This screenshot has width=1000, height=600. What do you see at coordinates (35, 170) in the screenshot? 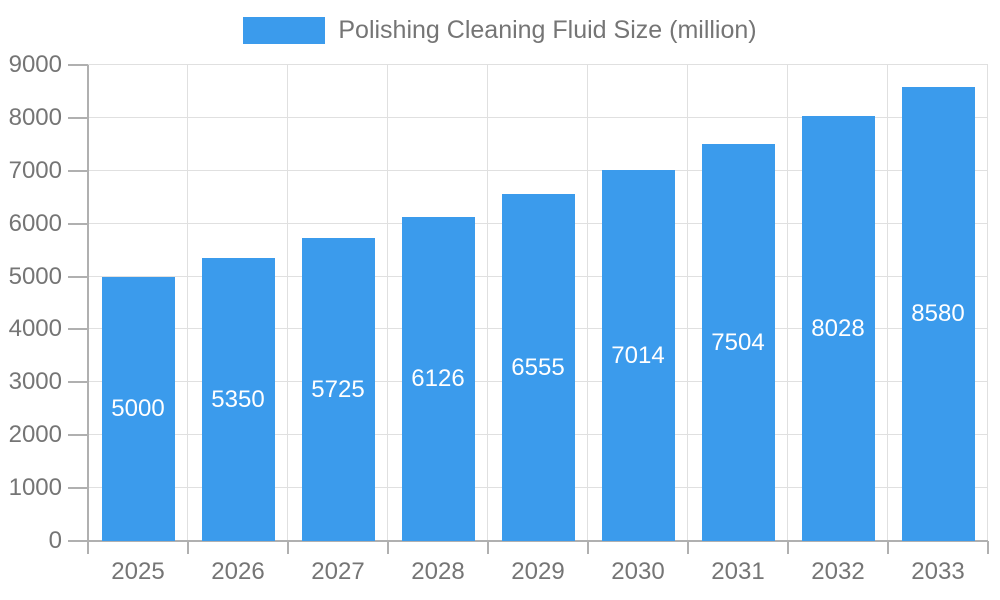
I see `y-tick-label: 7000` at bounding box center [35, 170].